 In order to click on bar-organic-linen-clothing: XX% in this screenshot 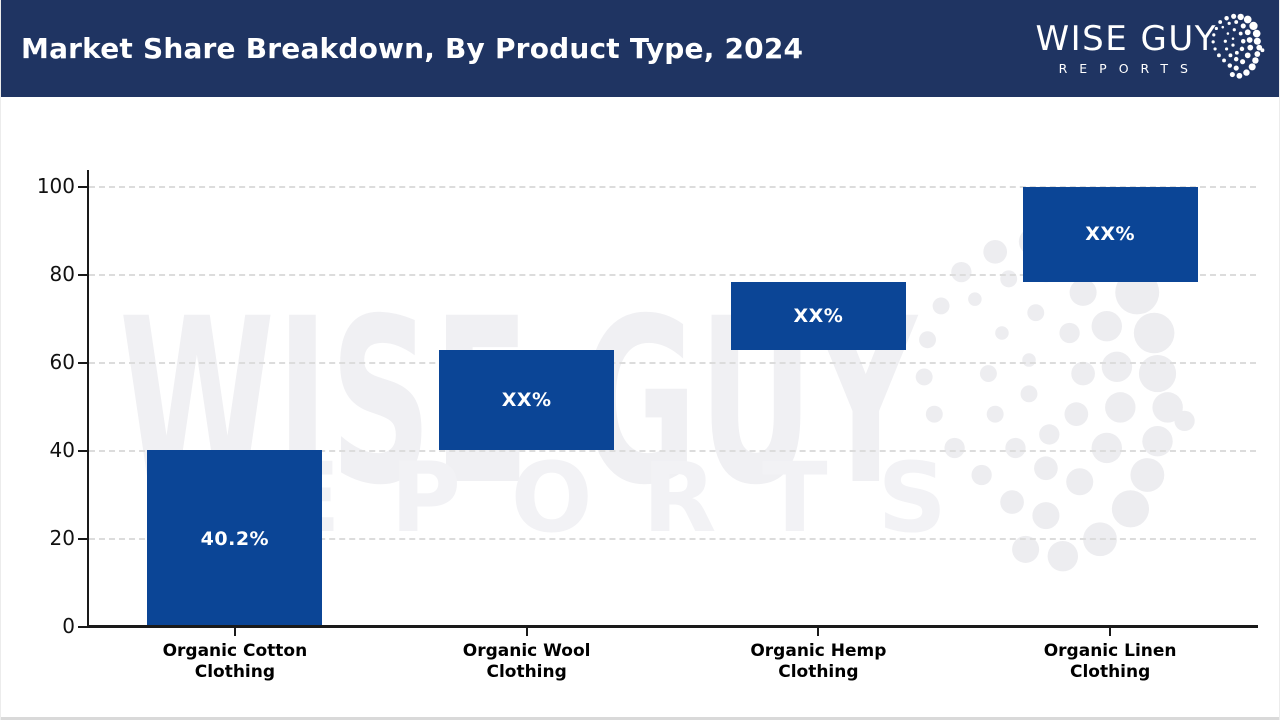, I will do `click(1110, 234)`.